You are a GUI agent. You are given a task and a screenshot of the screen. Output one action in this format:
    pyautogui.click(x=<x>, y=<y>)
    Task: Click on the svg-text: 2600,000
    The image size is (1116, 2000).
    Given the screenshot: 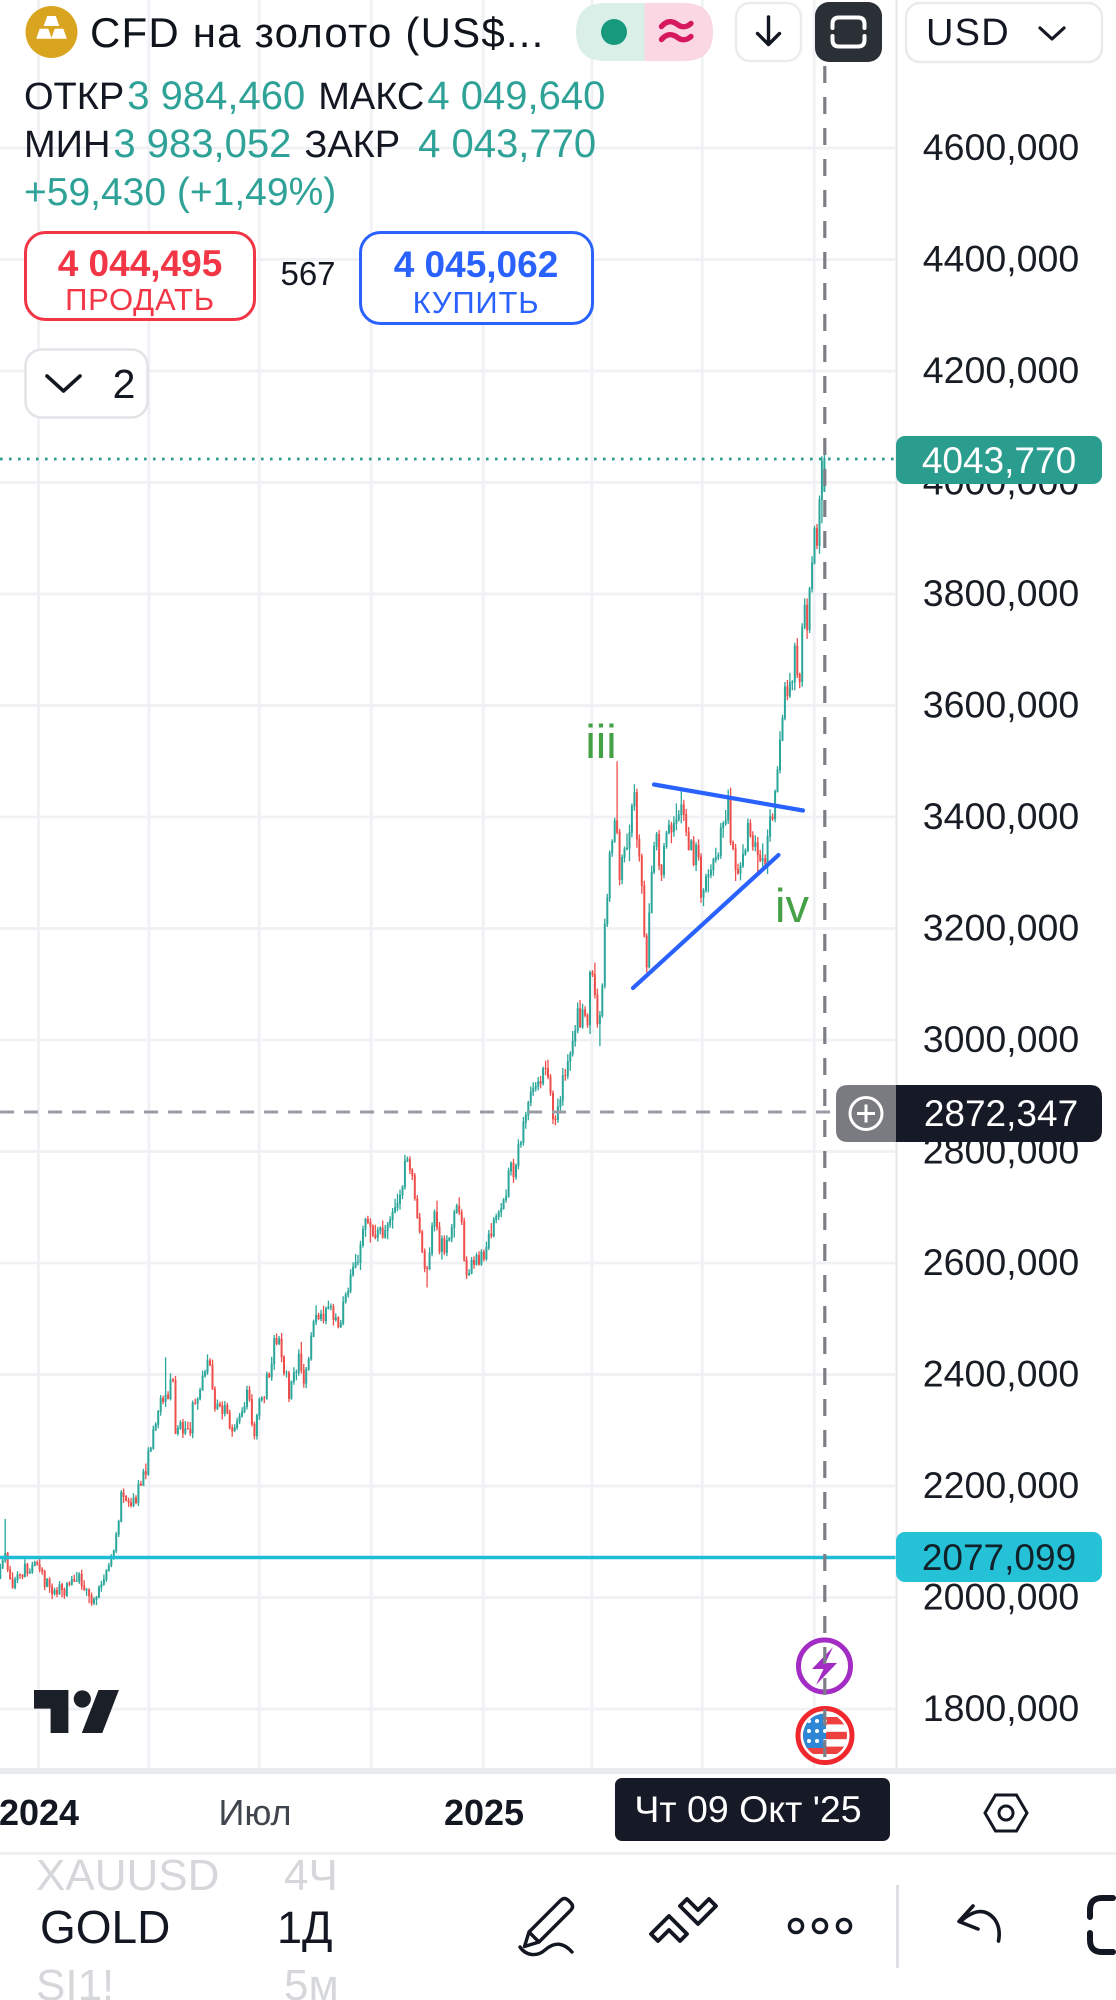 What is the action you would take?
    pyautogui.click(x=1001, y=1262)
    